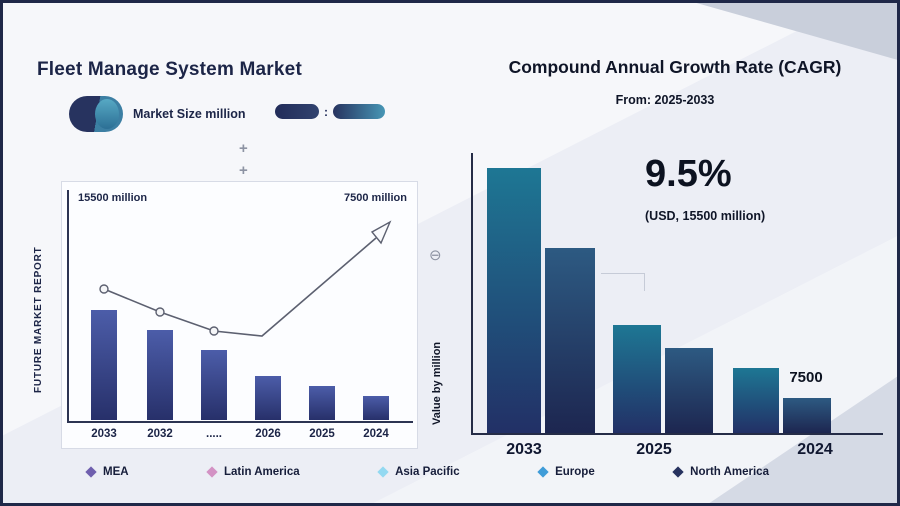 Image resolution: width=900 pixels, height=506 pixels. I want to click on right-y-axis-label: Value by million, so click(437, 383).